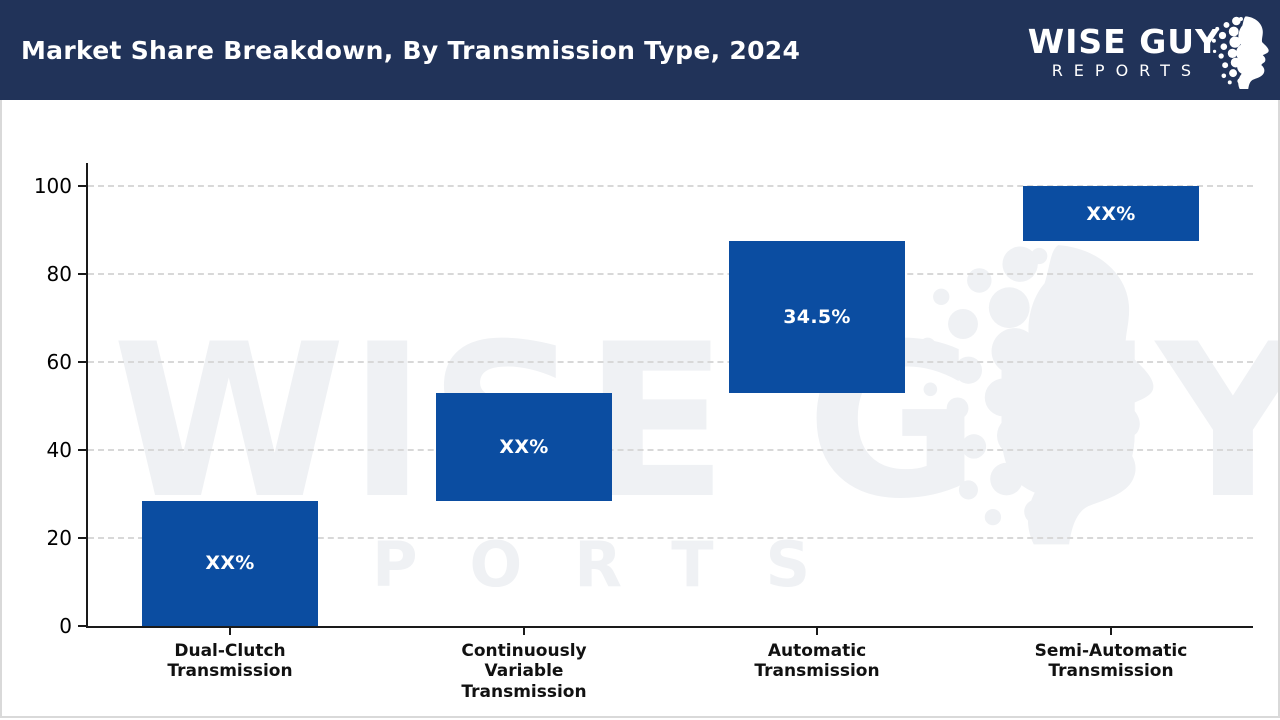  Describe the element at coordinates (59, 450) in the screenshot. I see `y-axis-tick-label: 40` at that location.